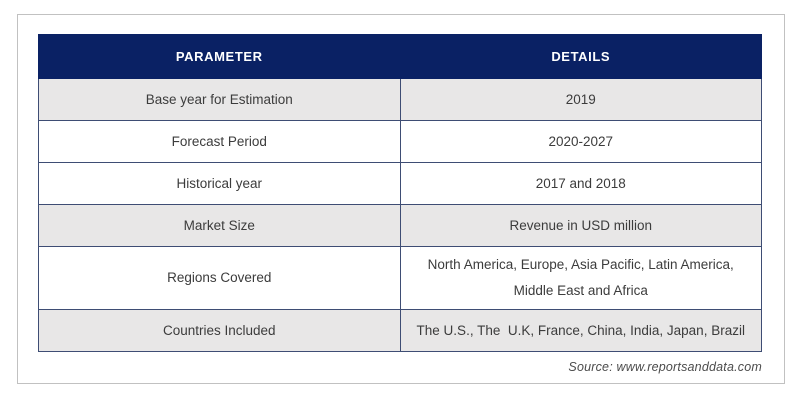  Describe the element at coordinates (219, 278) in the screenshot. I see `parameter-cell: Regions Covered` at that location.